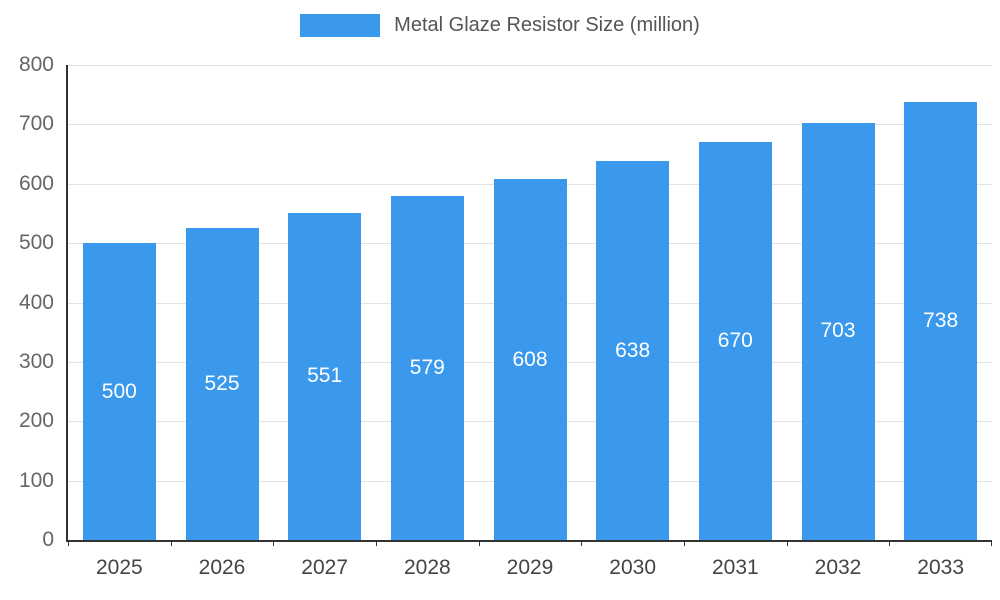 The height and width of the screenshot is (600, 1000). Describe the element at coordinates (325, 567) in the screenshot. I see `x-axis-tick-label: 2027` at that location.